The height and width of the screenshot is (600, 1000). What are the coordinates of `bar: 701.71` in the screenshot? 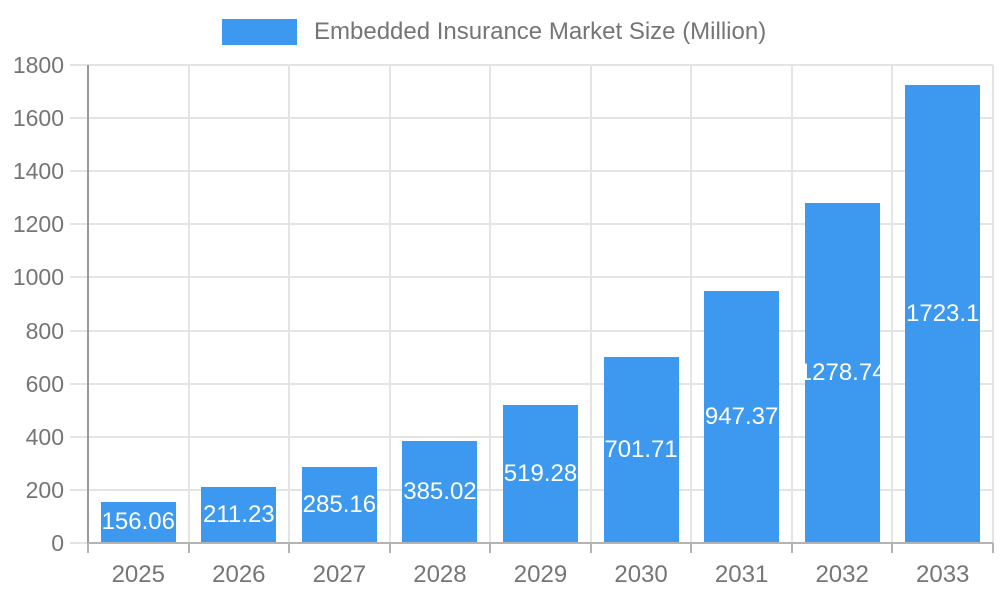 It's located at (641, 449).